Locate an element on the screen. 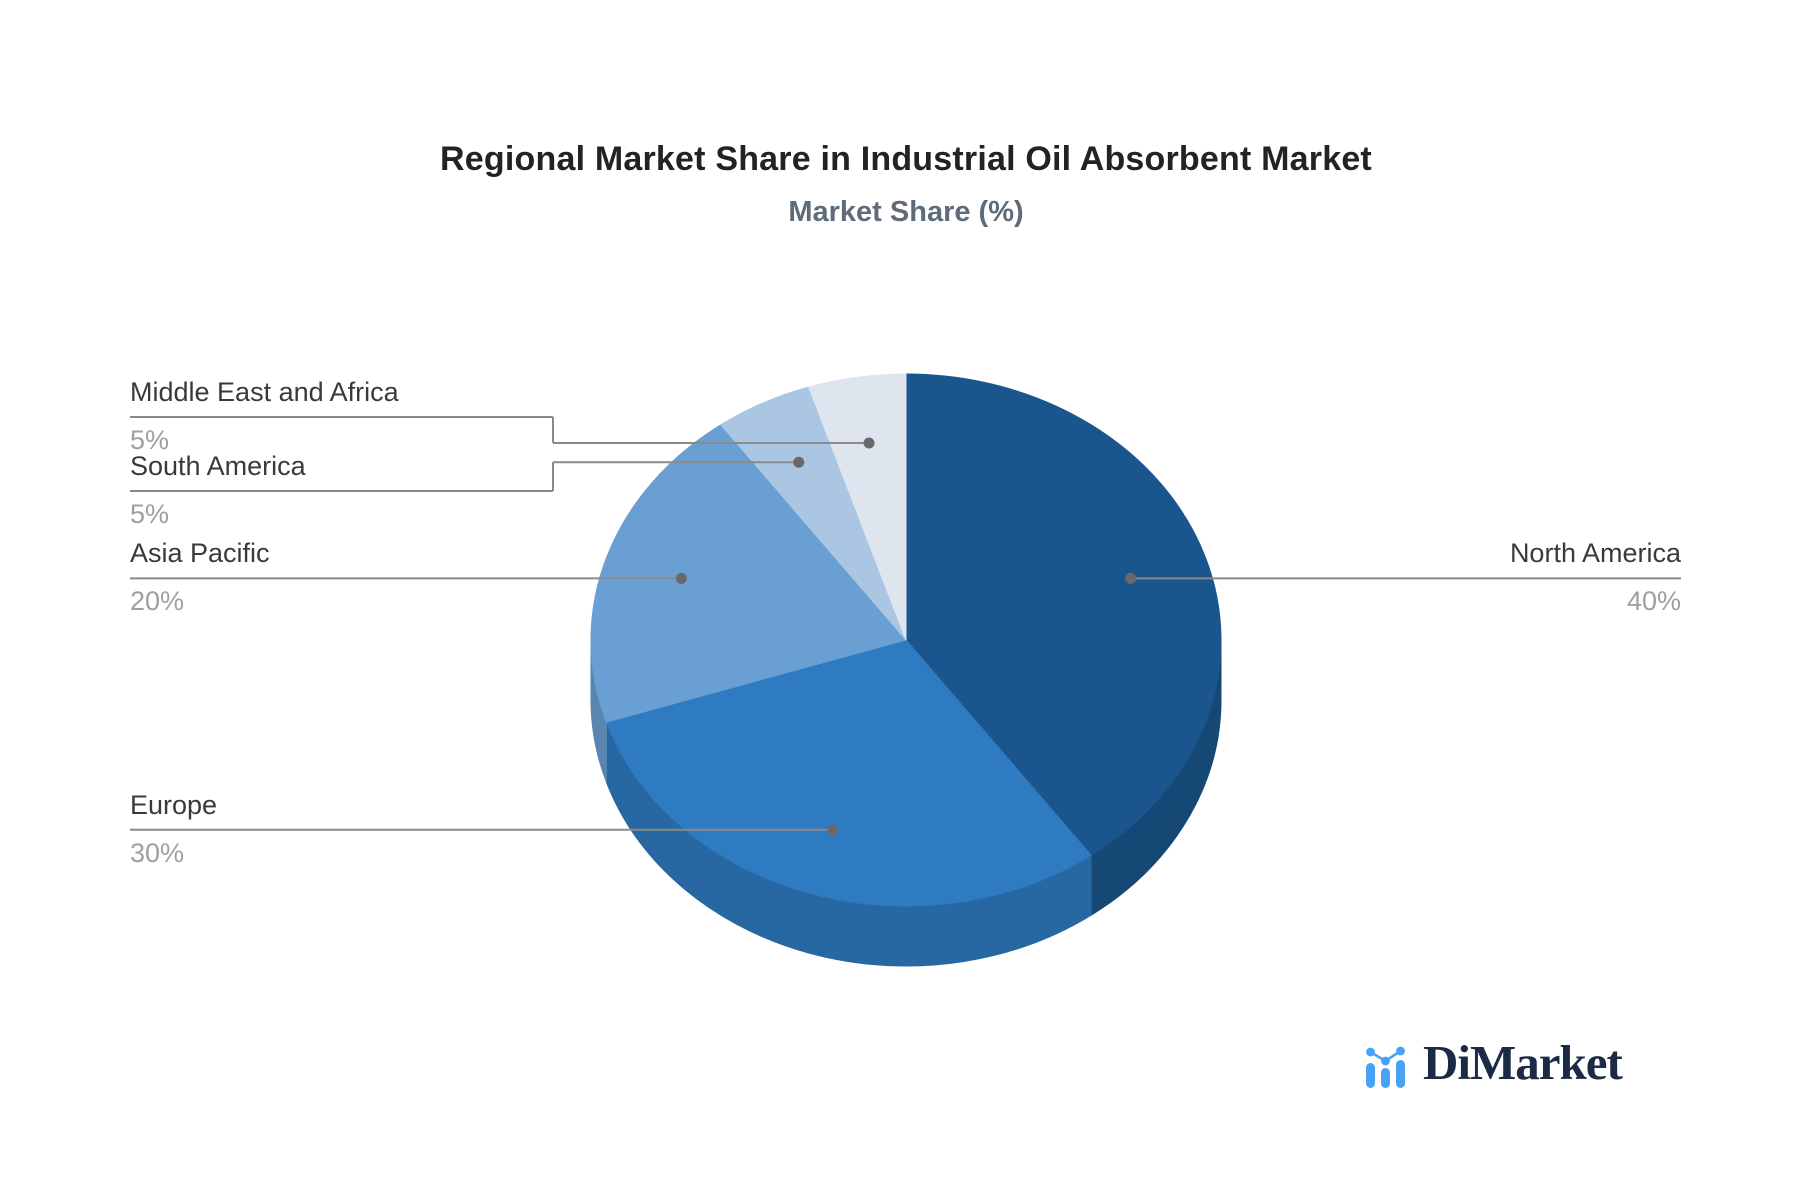 The height and width of the screenshot is (1196, 1800). callout-dot-north-america is located at coordinates (1131, 578).